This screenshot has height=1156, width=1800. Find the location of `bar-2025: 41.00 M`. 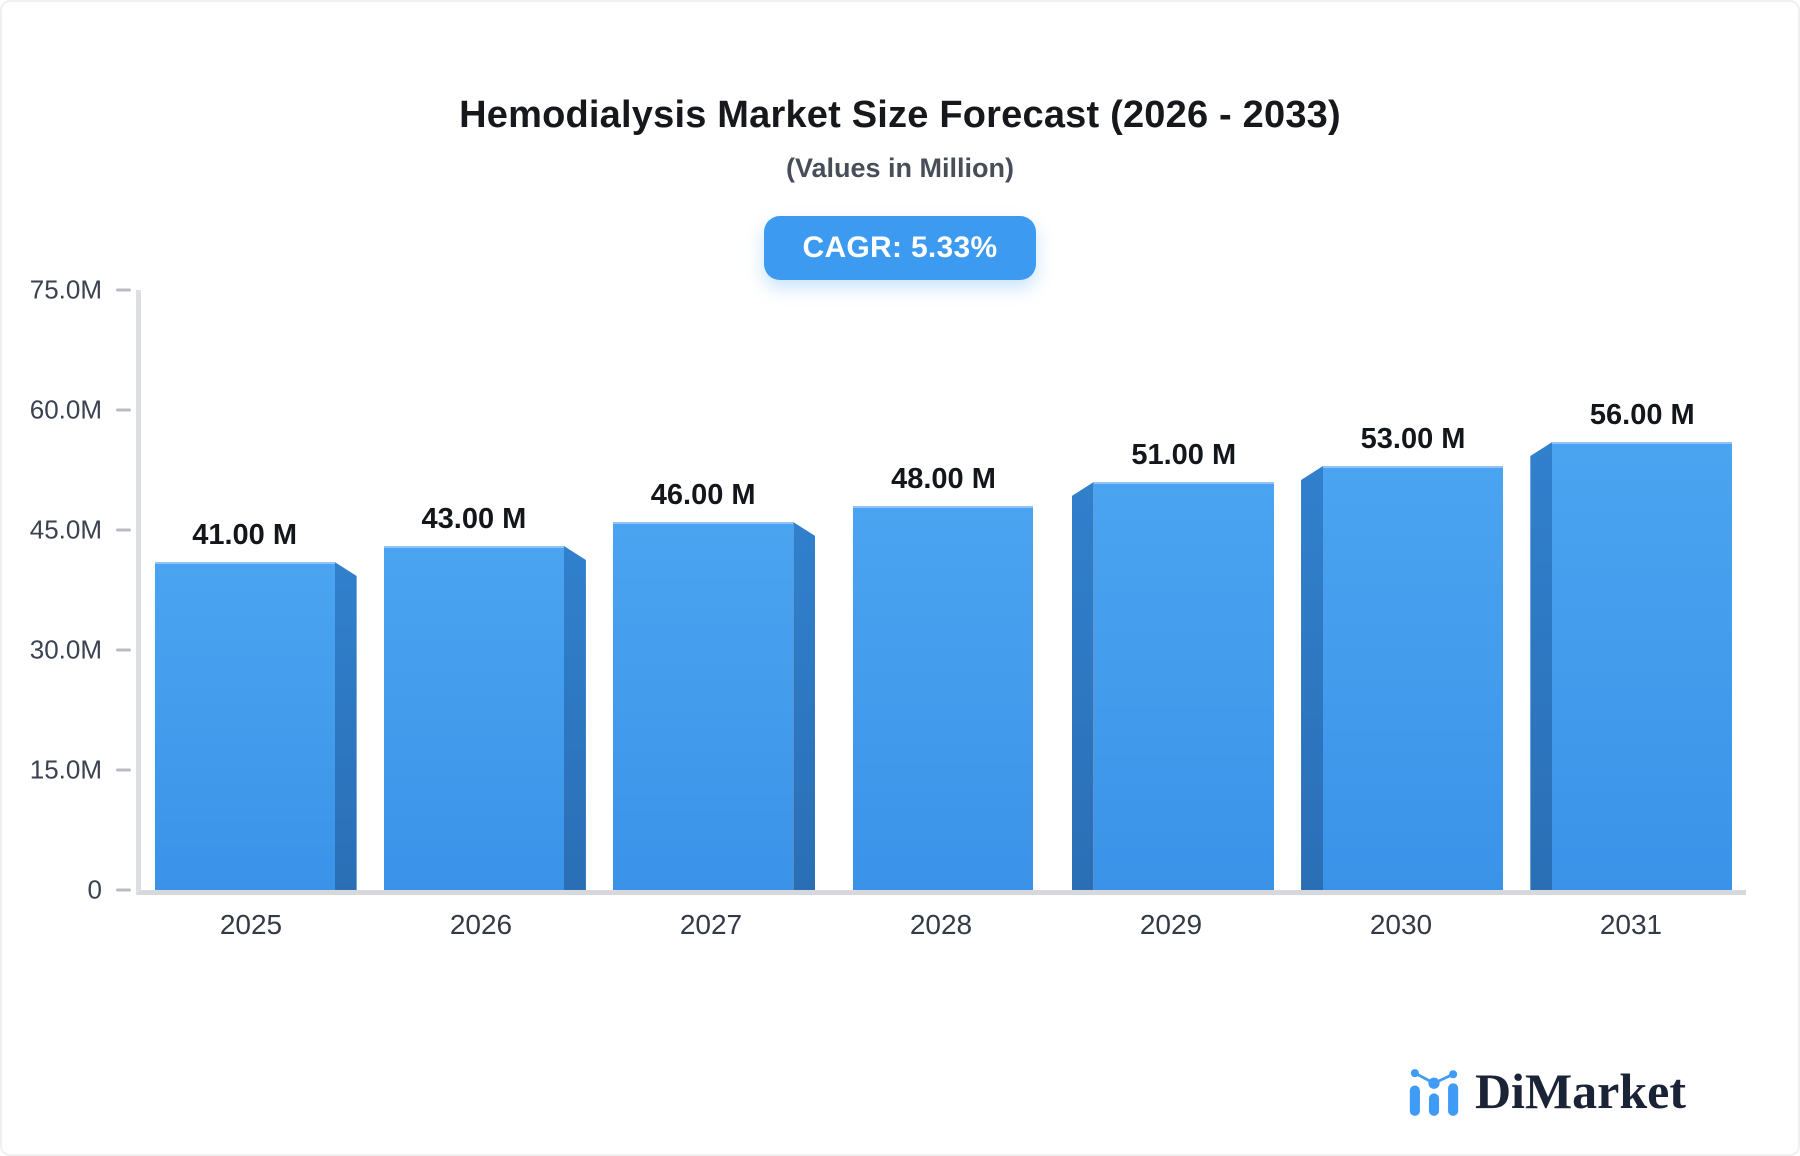

bar-2025: 41.00 M is located at coordinates (255, 704).